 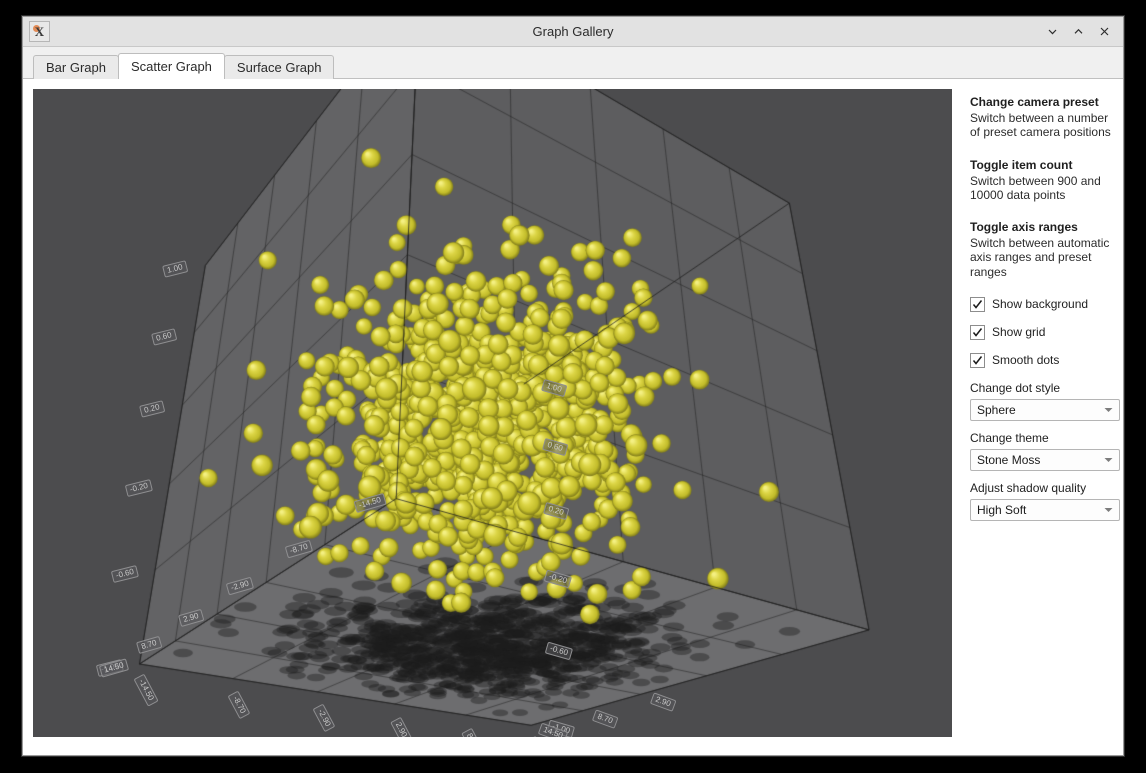 What do you see at coordinates (1035, 187) in the screenshot?
I see `help-body: Switch between 900 and 10000 data points` at bounding box center [1035, 187].